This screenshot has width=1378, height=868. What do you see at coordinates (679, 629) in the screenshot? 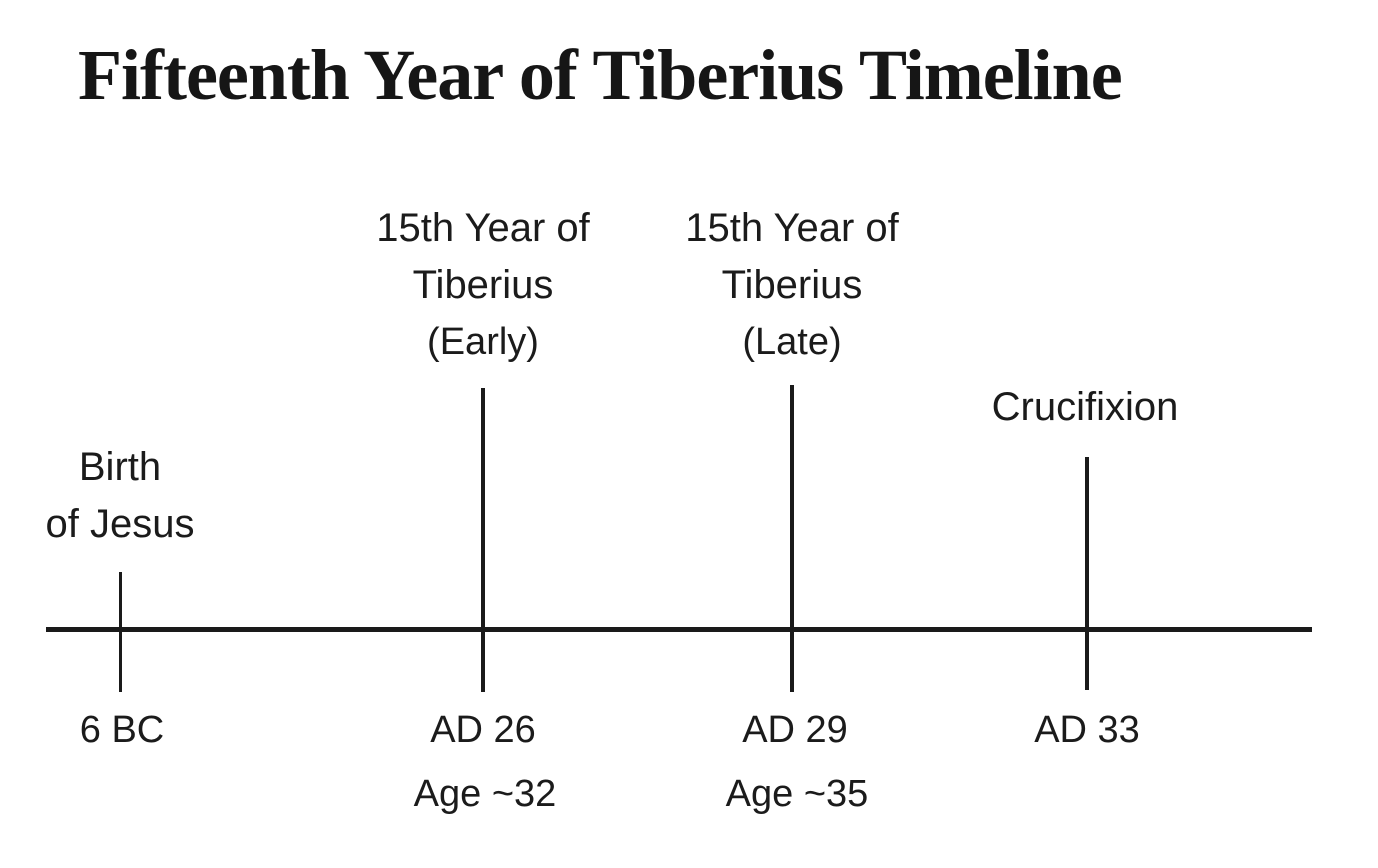
I see `timeline-axis` at bounding box center [679, 629].